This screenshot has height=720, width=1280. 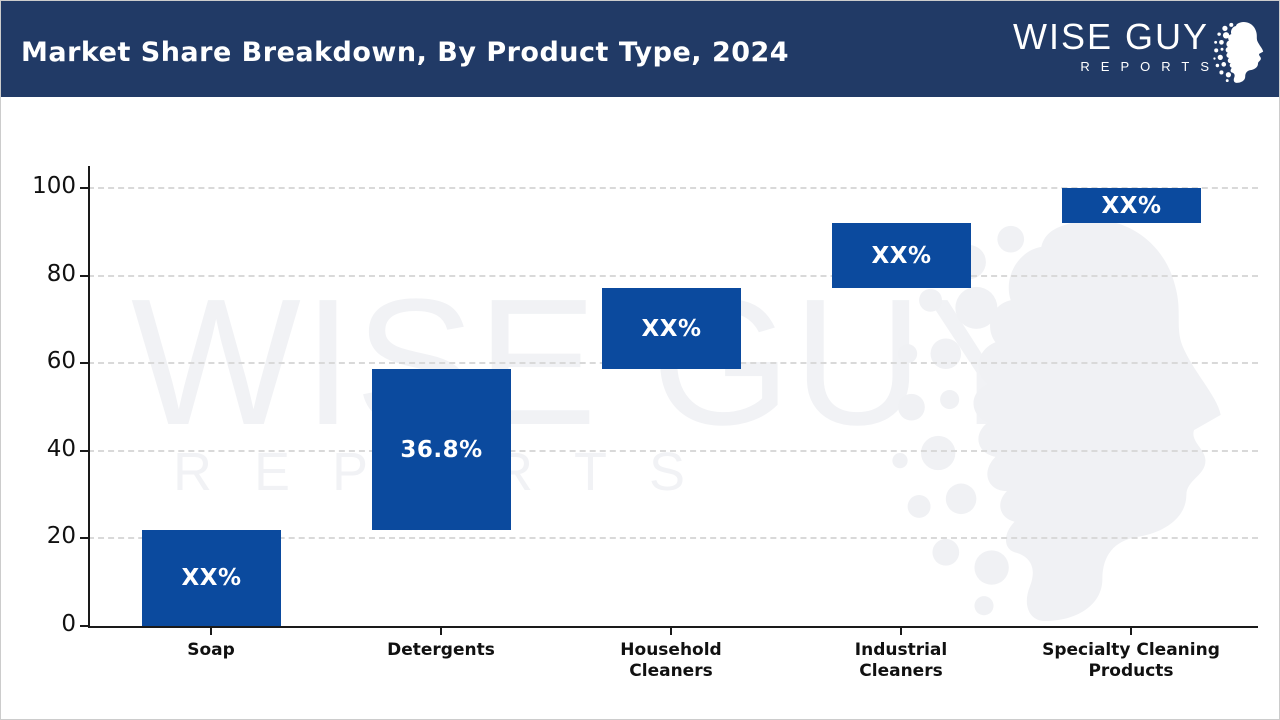 What do you see at coordinates (1131, 661) in the screenshot?
I see `category-label-4: Specialty Cleaning Products` at bounding box center [1131, 661].